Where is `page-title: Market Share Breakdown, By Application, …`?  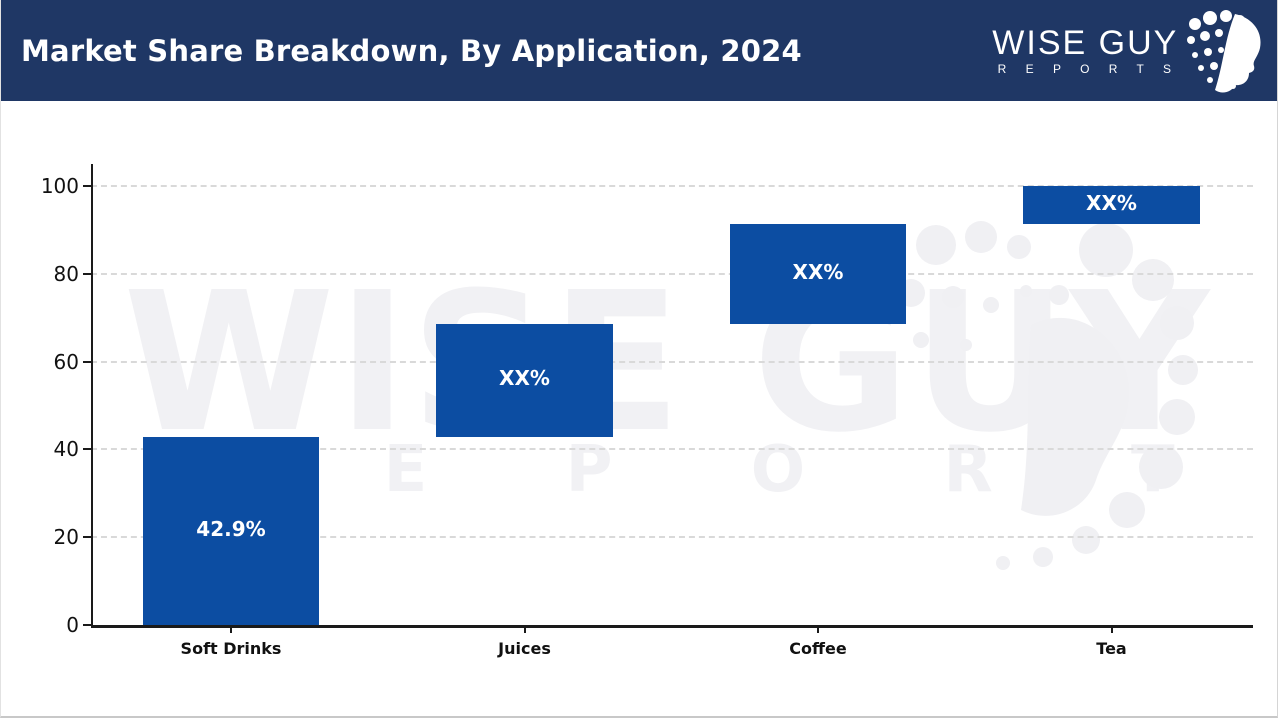
page-title: Market Share Breakdown, By Application, … is located at coordinates (411, 50).